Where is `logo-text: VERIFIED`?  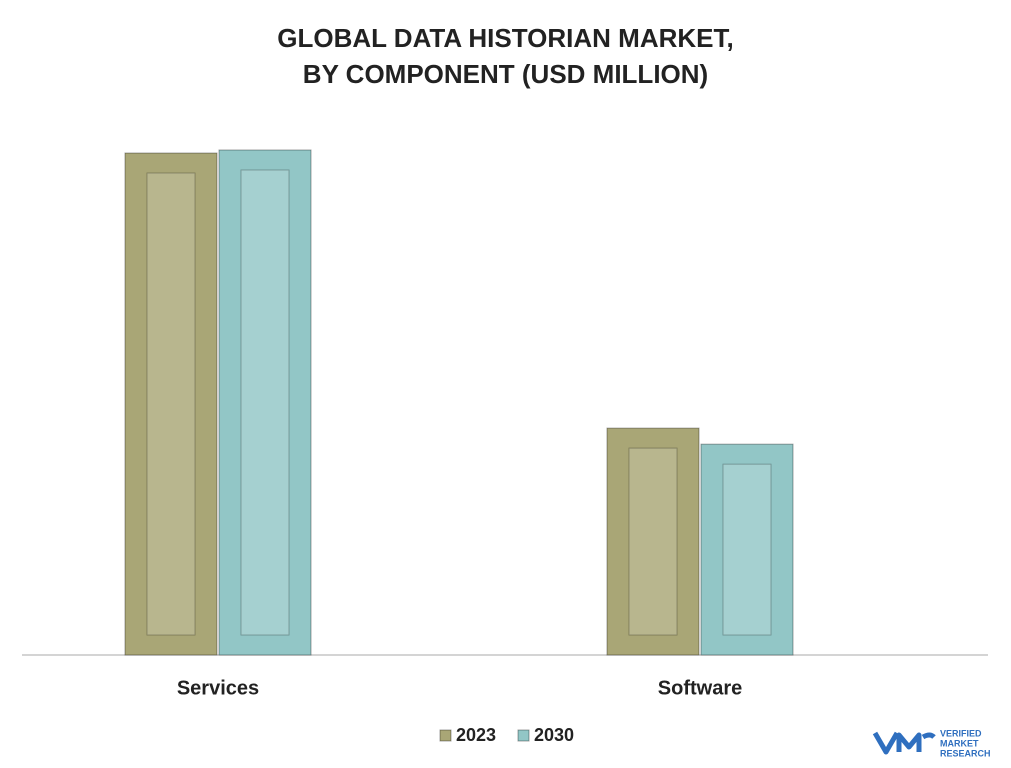
logo-text: VERIFIED is located at coordinates (961, 733).